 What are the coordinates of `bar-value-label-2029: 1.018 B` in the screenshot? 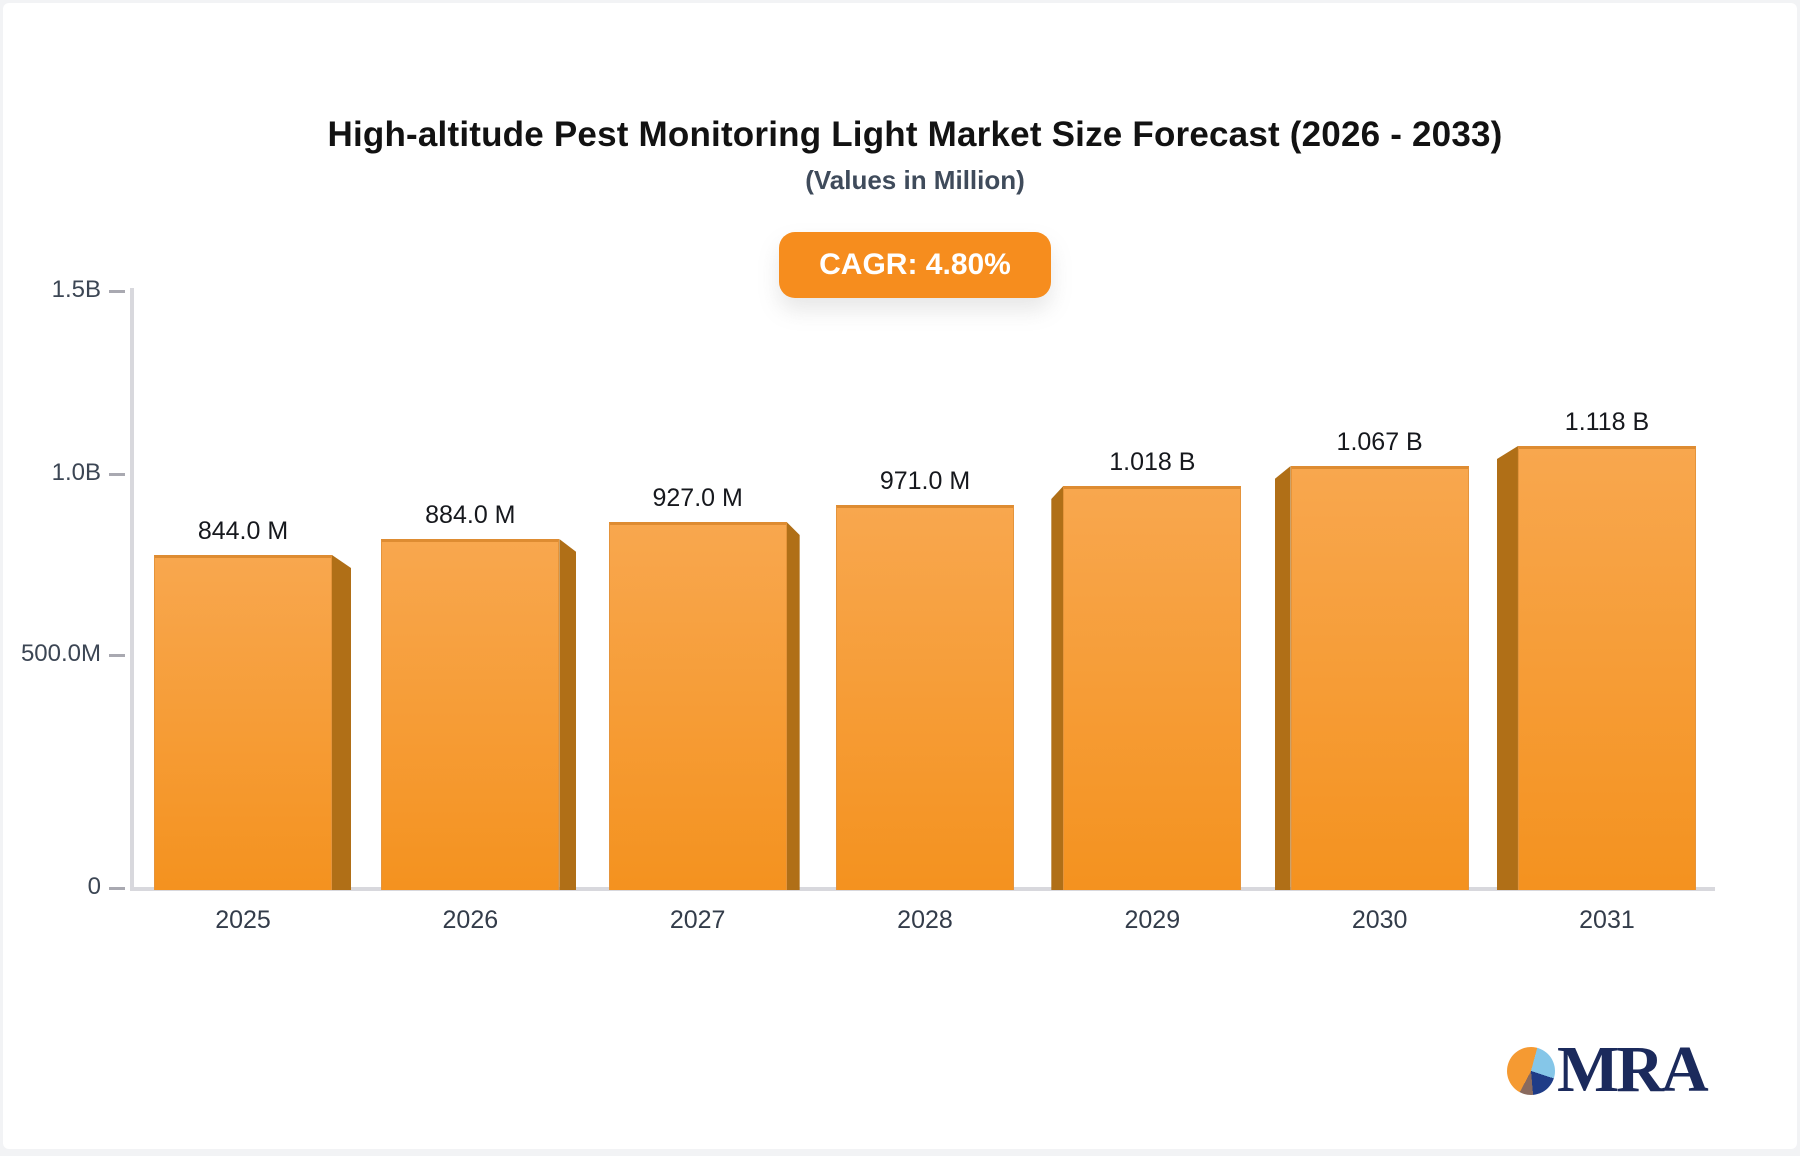 It's located at (1152, 462).